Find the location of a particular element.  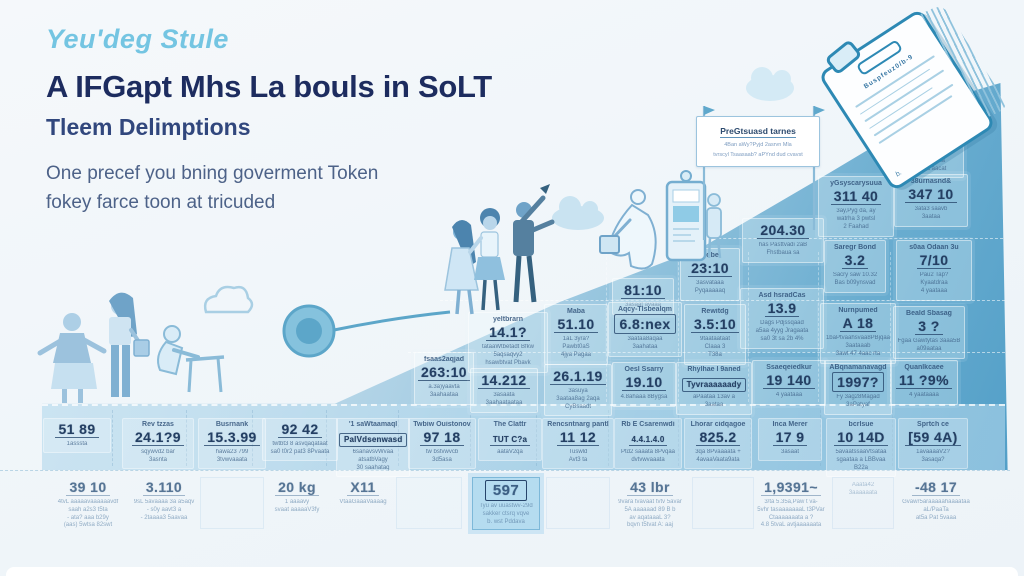

row1-tile: Busrnank 15.3.99 hawa23 799 3tvwvaaata is located at coordinates (232, 443).